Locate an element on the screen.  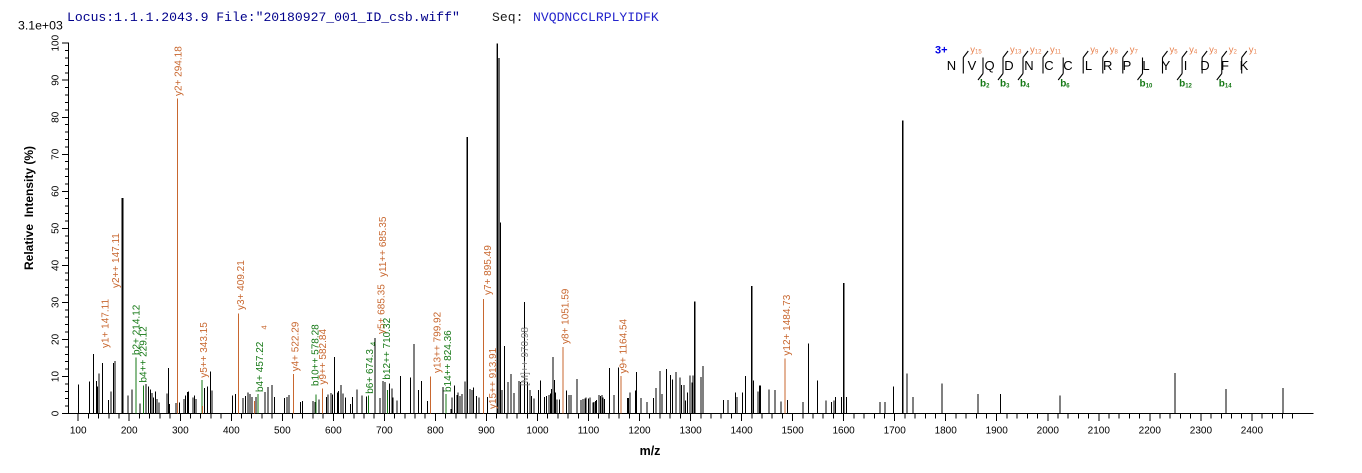
svg-text: y2++ 147.11 is located at coordinates (116, 260).